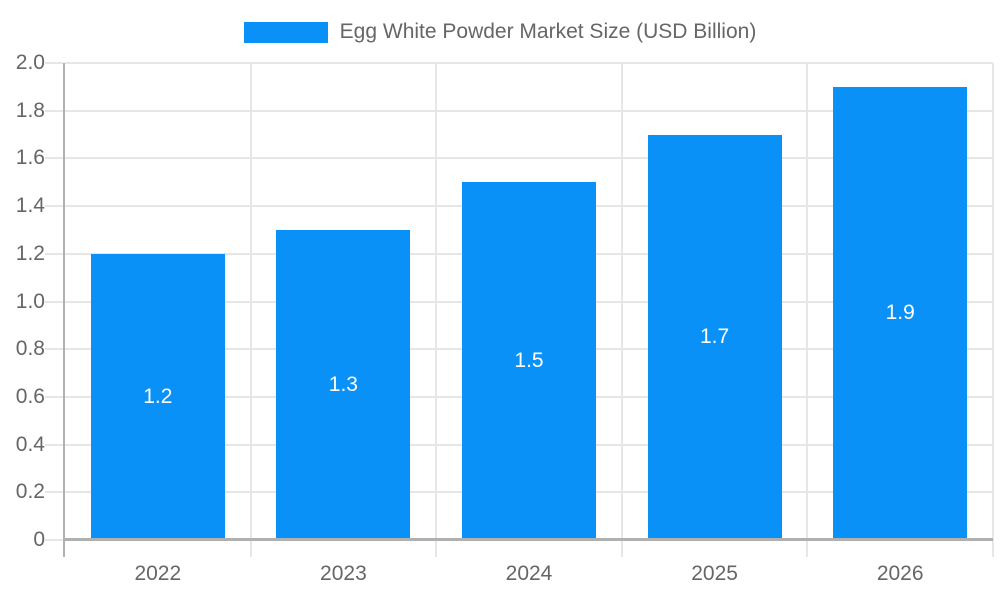  I want to click on y-axis-label: 1.8, so click(30, 110).